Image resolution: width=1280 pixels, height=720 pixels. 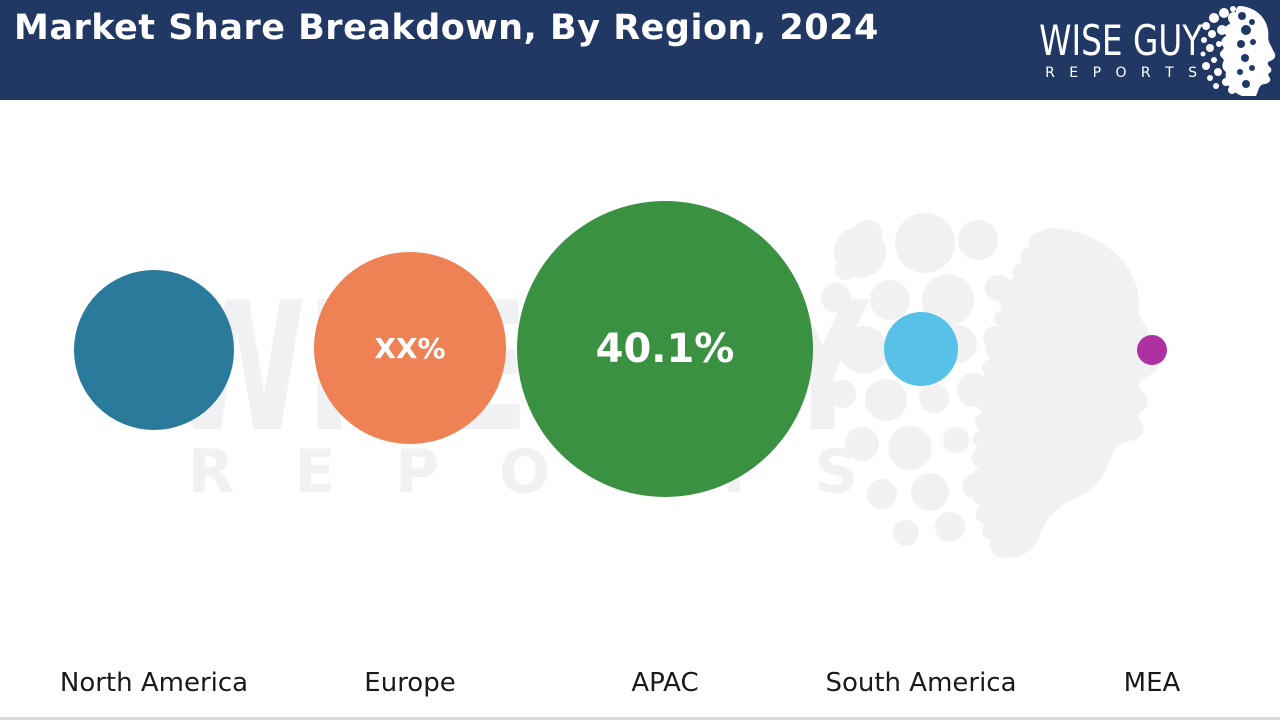 I want to click on category-label-mea: MEA, so click(x=1152, y=683).